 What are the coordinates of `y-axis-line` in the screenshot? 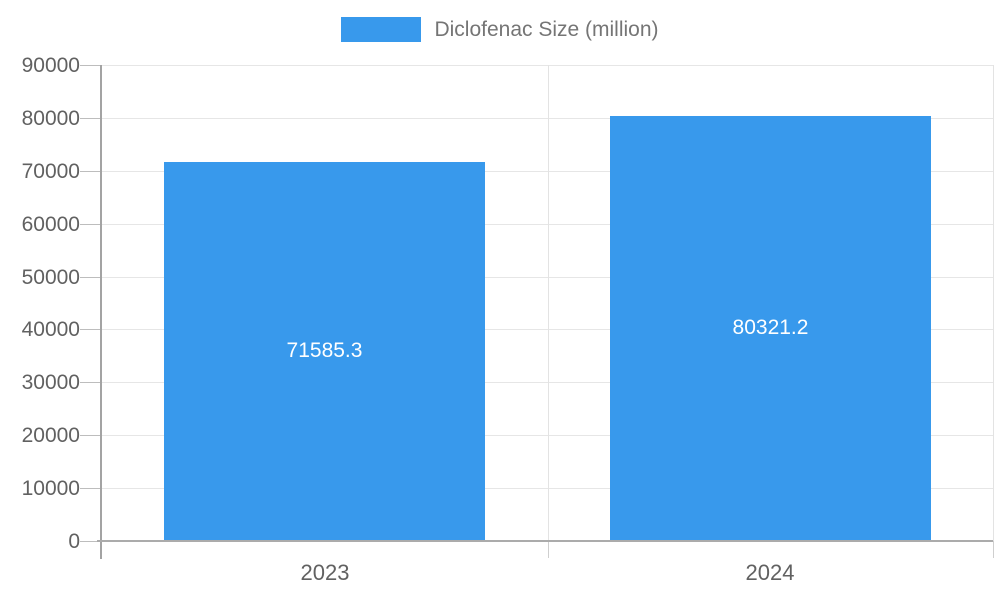 It's located at (101, 312).